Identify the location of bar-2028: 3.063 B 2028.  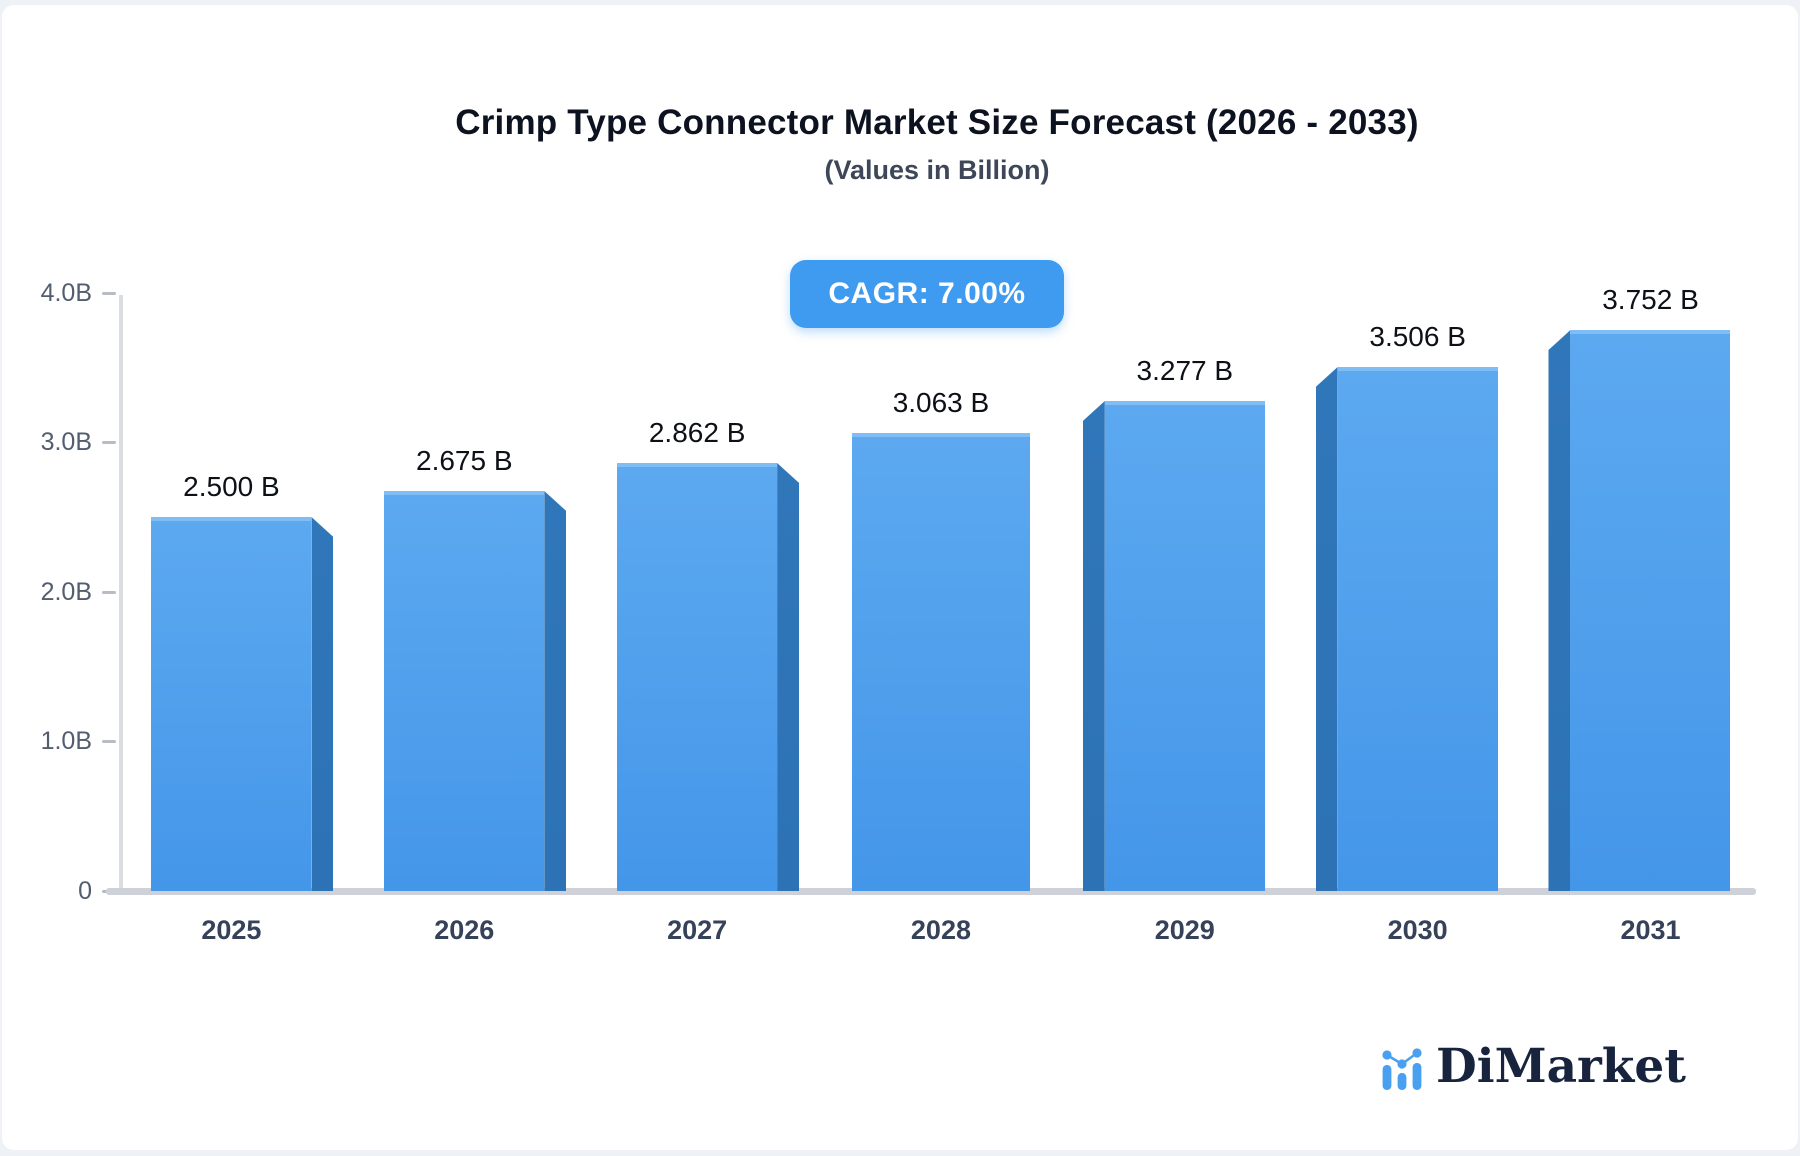
(941, 666).